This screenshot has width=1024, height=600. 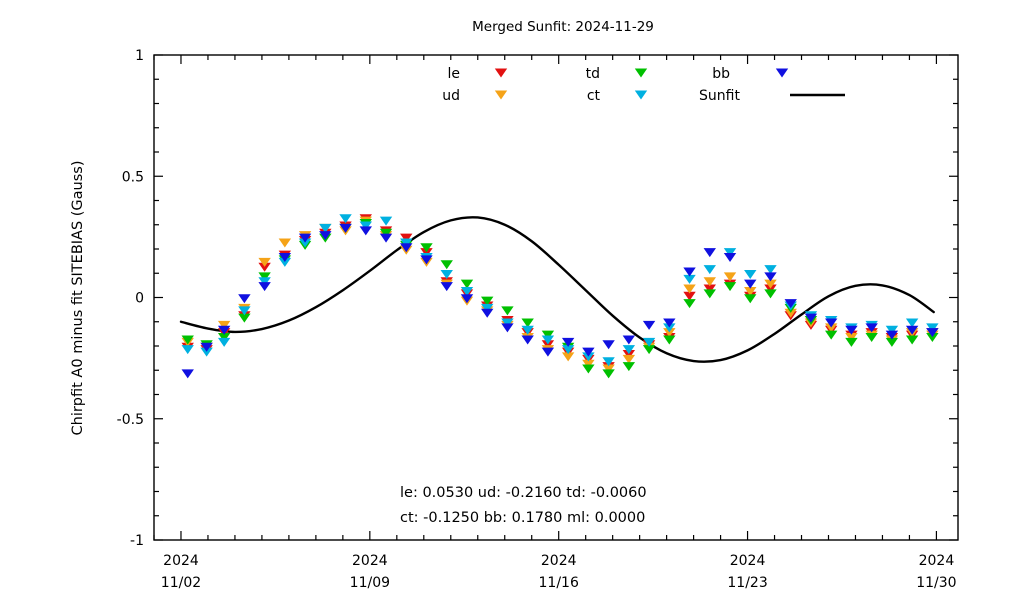 I want to click on y-tick-label: 0, so click(x=139, y=299).